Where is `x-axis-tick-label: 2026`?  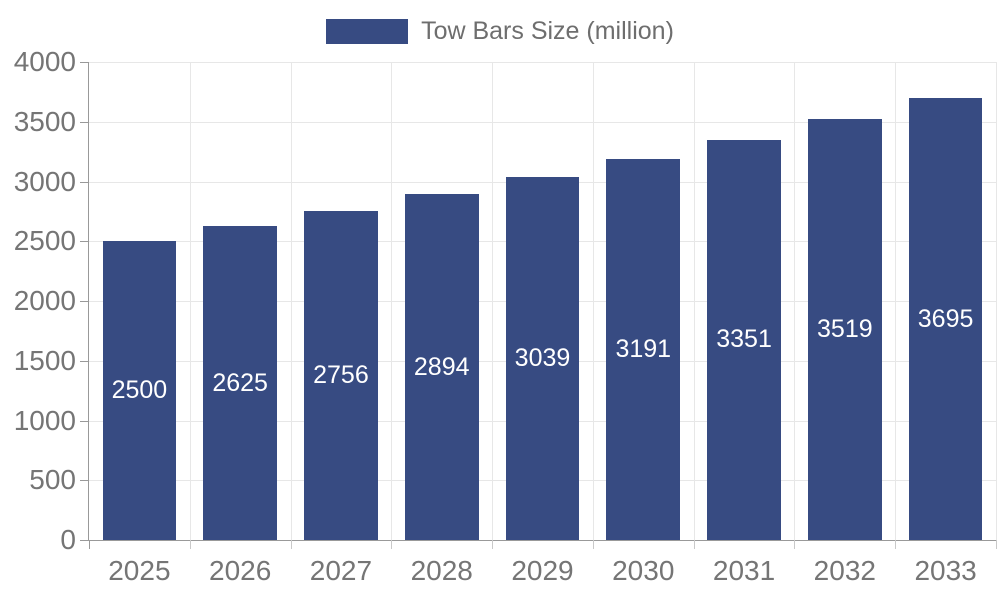 x-axis-tick-label: 2026 is located at coordinates (240, 570).